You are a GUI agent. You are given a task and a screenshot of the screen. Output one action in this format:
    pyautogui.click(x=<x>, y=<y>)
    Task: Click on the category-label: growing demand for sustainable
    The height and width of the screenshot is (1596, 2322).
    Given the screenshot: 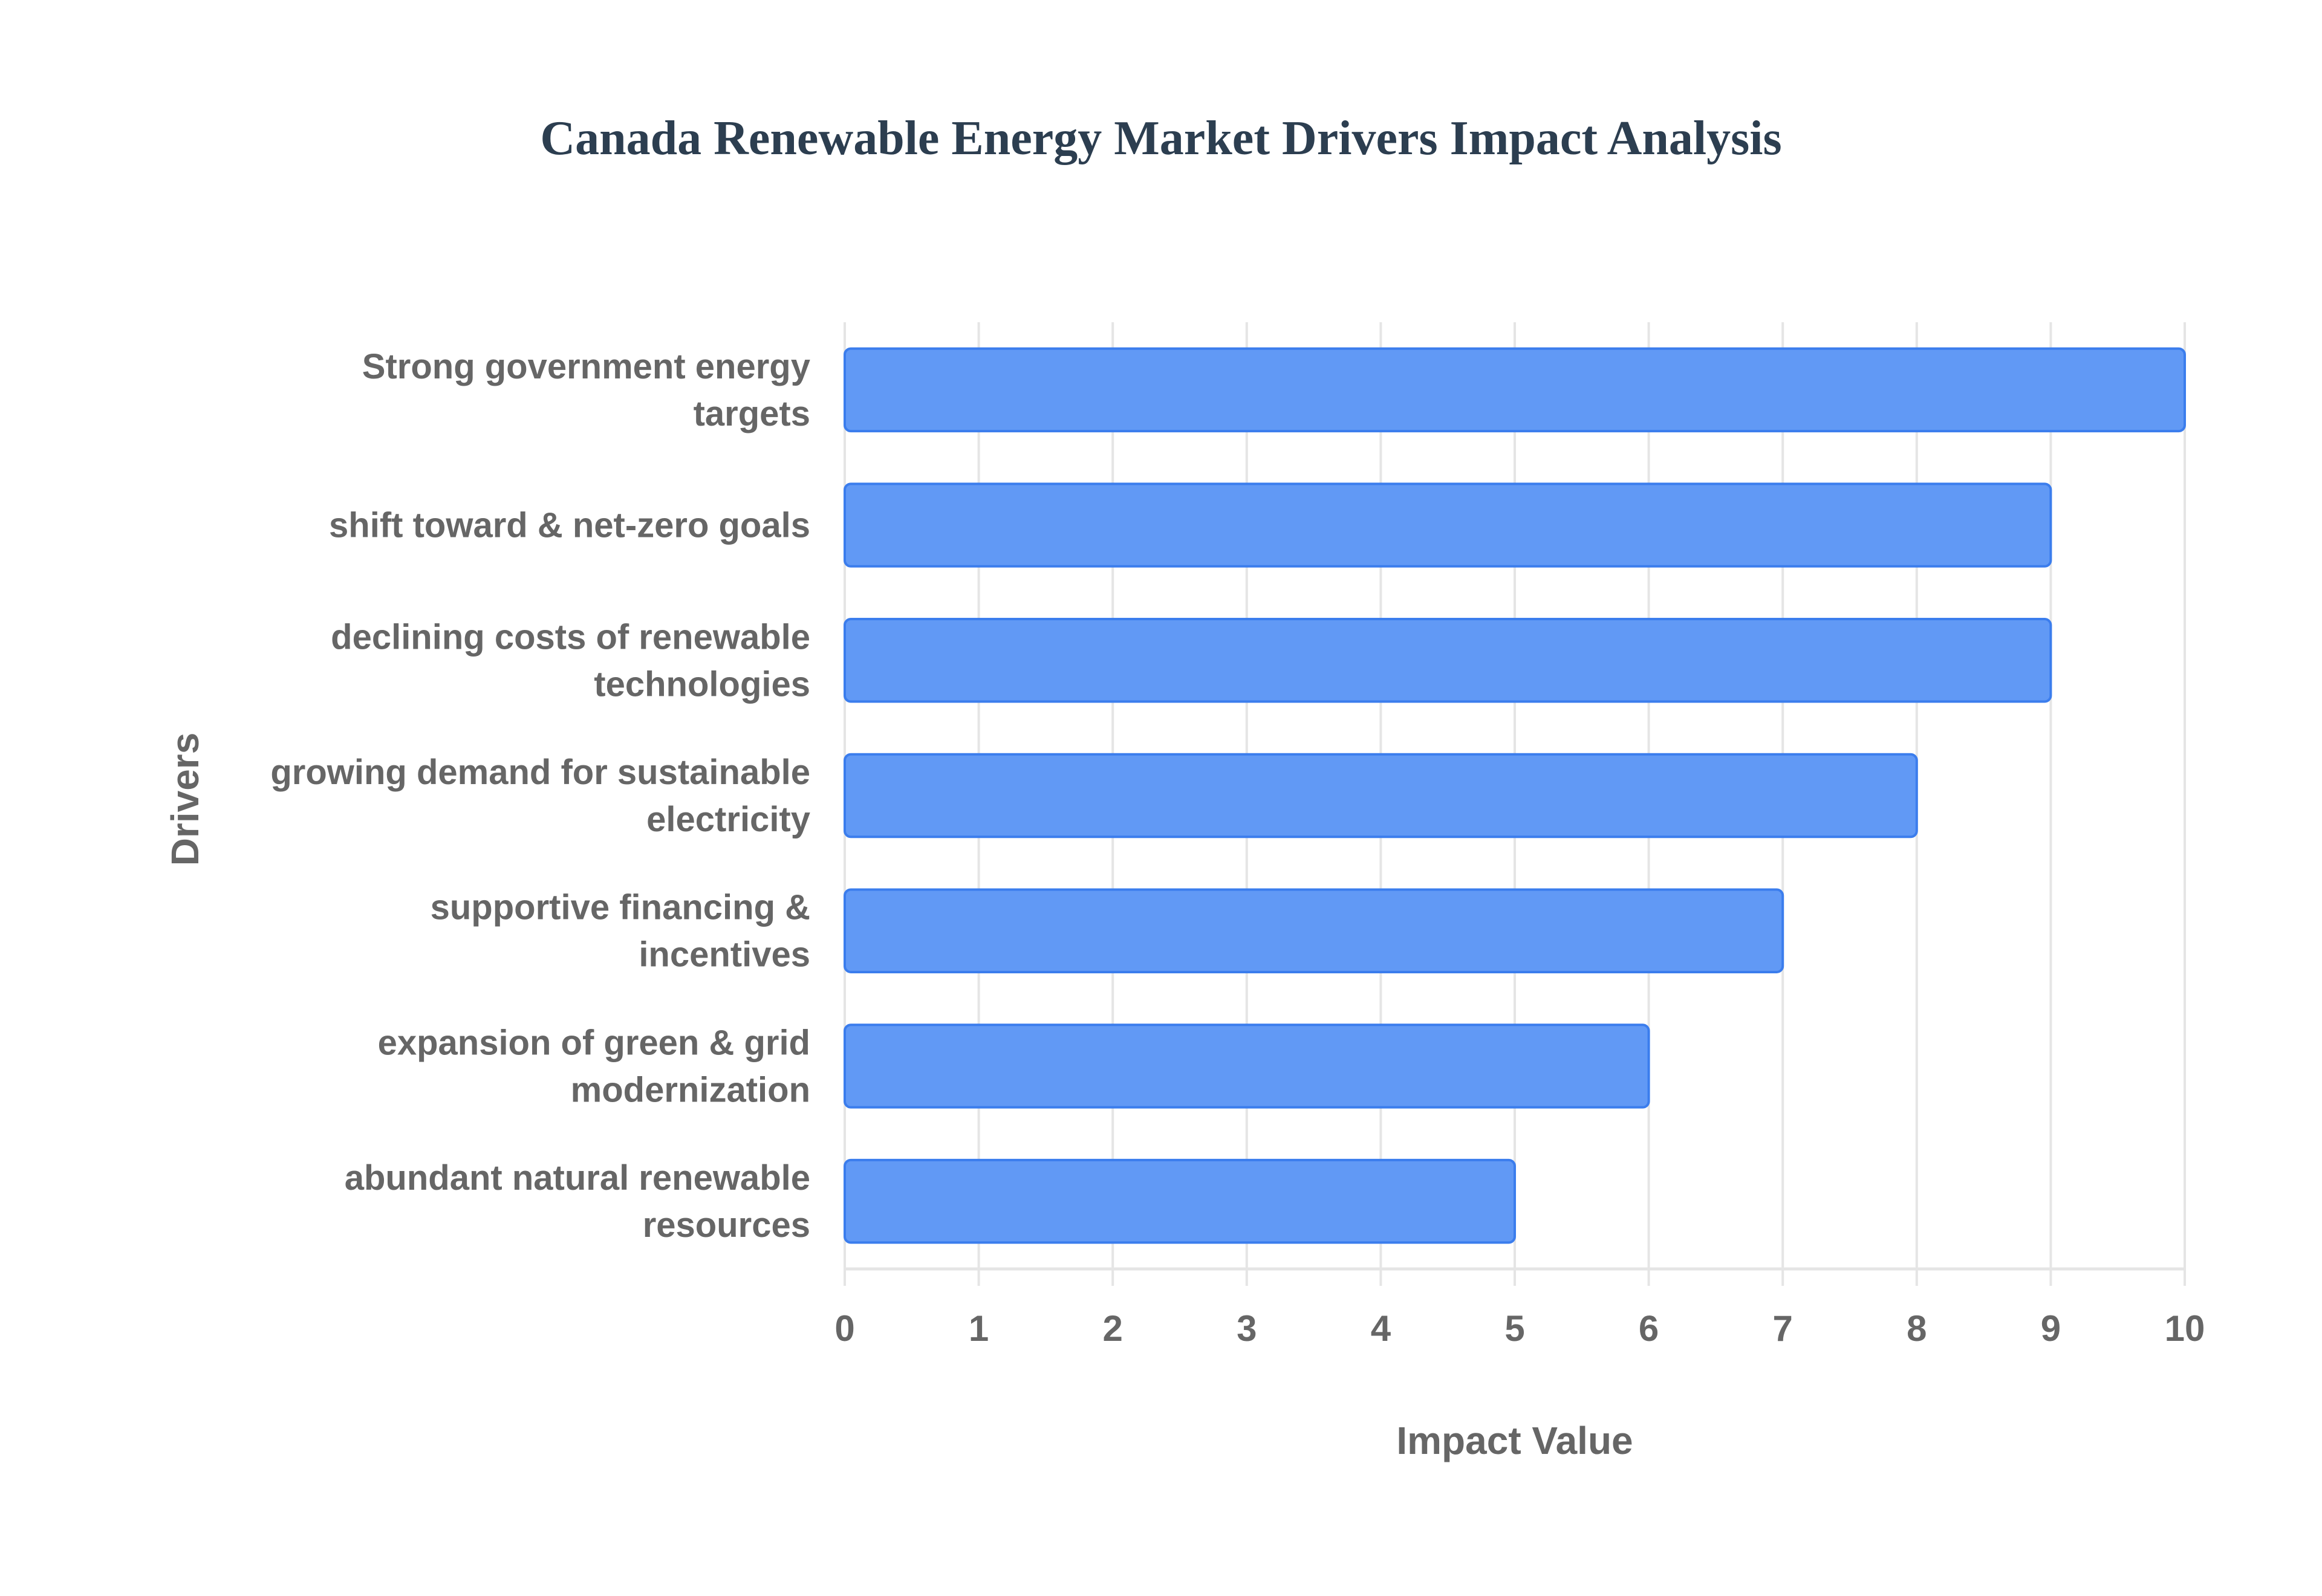 What is the action you would take?
    pyautogui.click(x=540, y=772)
    